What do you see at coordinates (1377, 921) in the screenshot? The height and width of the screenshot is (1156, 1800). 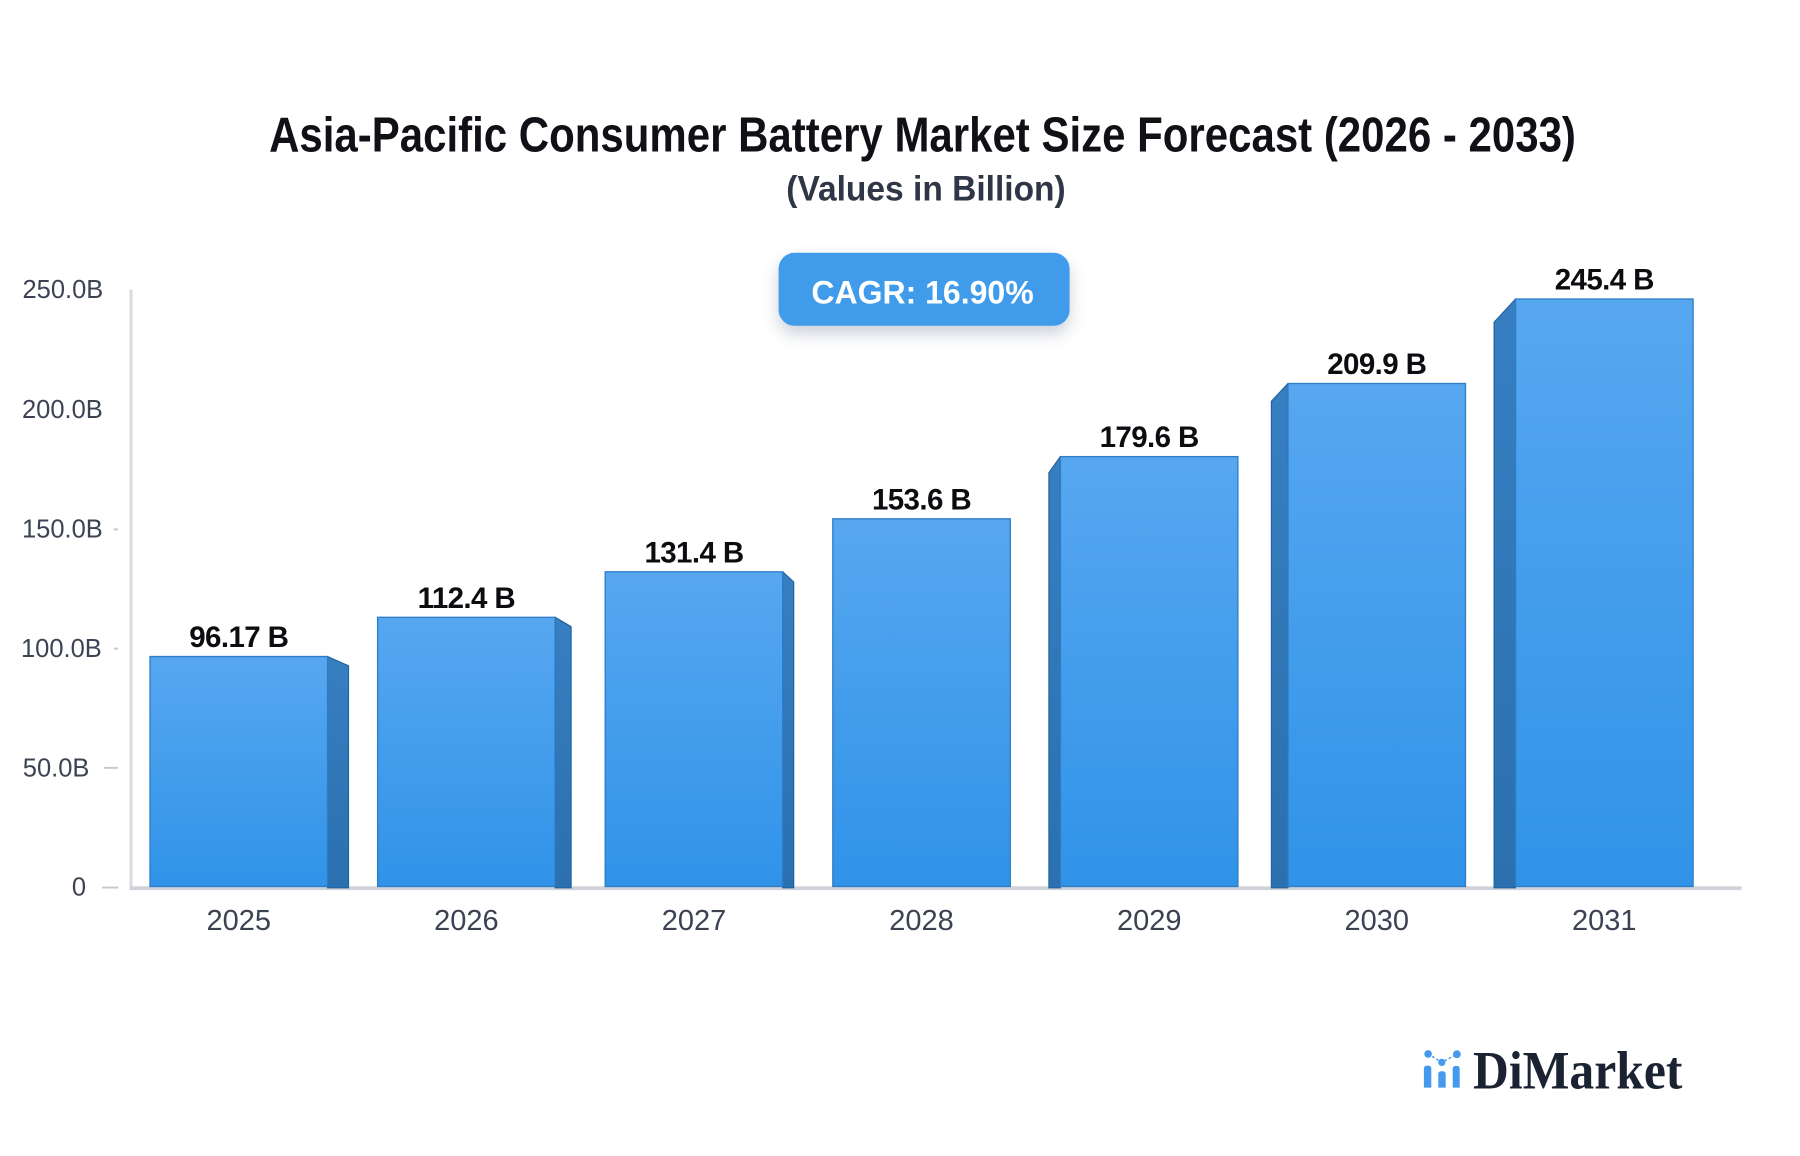 I see `svg-text: 2030` at bounding box center [1377, 921].